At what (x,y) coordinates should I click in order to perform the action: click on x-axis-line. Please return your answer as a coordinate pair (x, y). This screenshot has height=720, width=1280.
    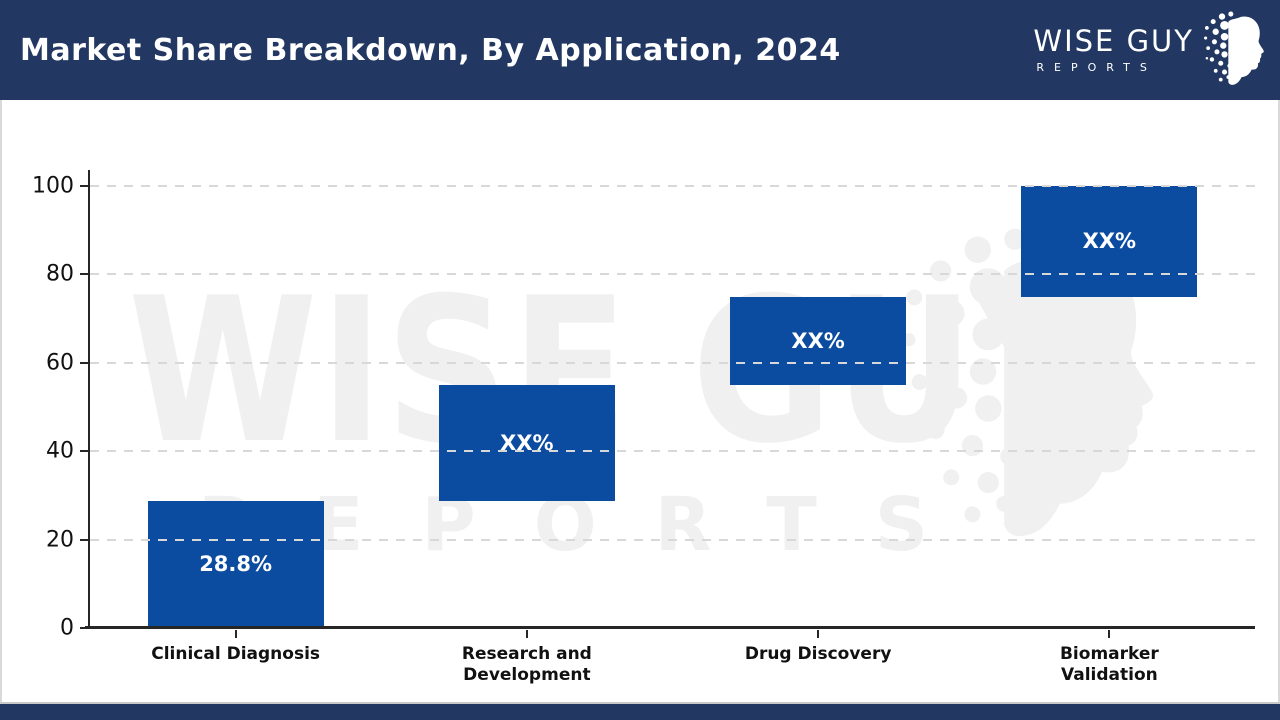
    Looking at the image, I should click on (670, 627).